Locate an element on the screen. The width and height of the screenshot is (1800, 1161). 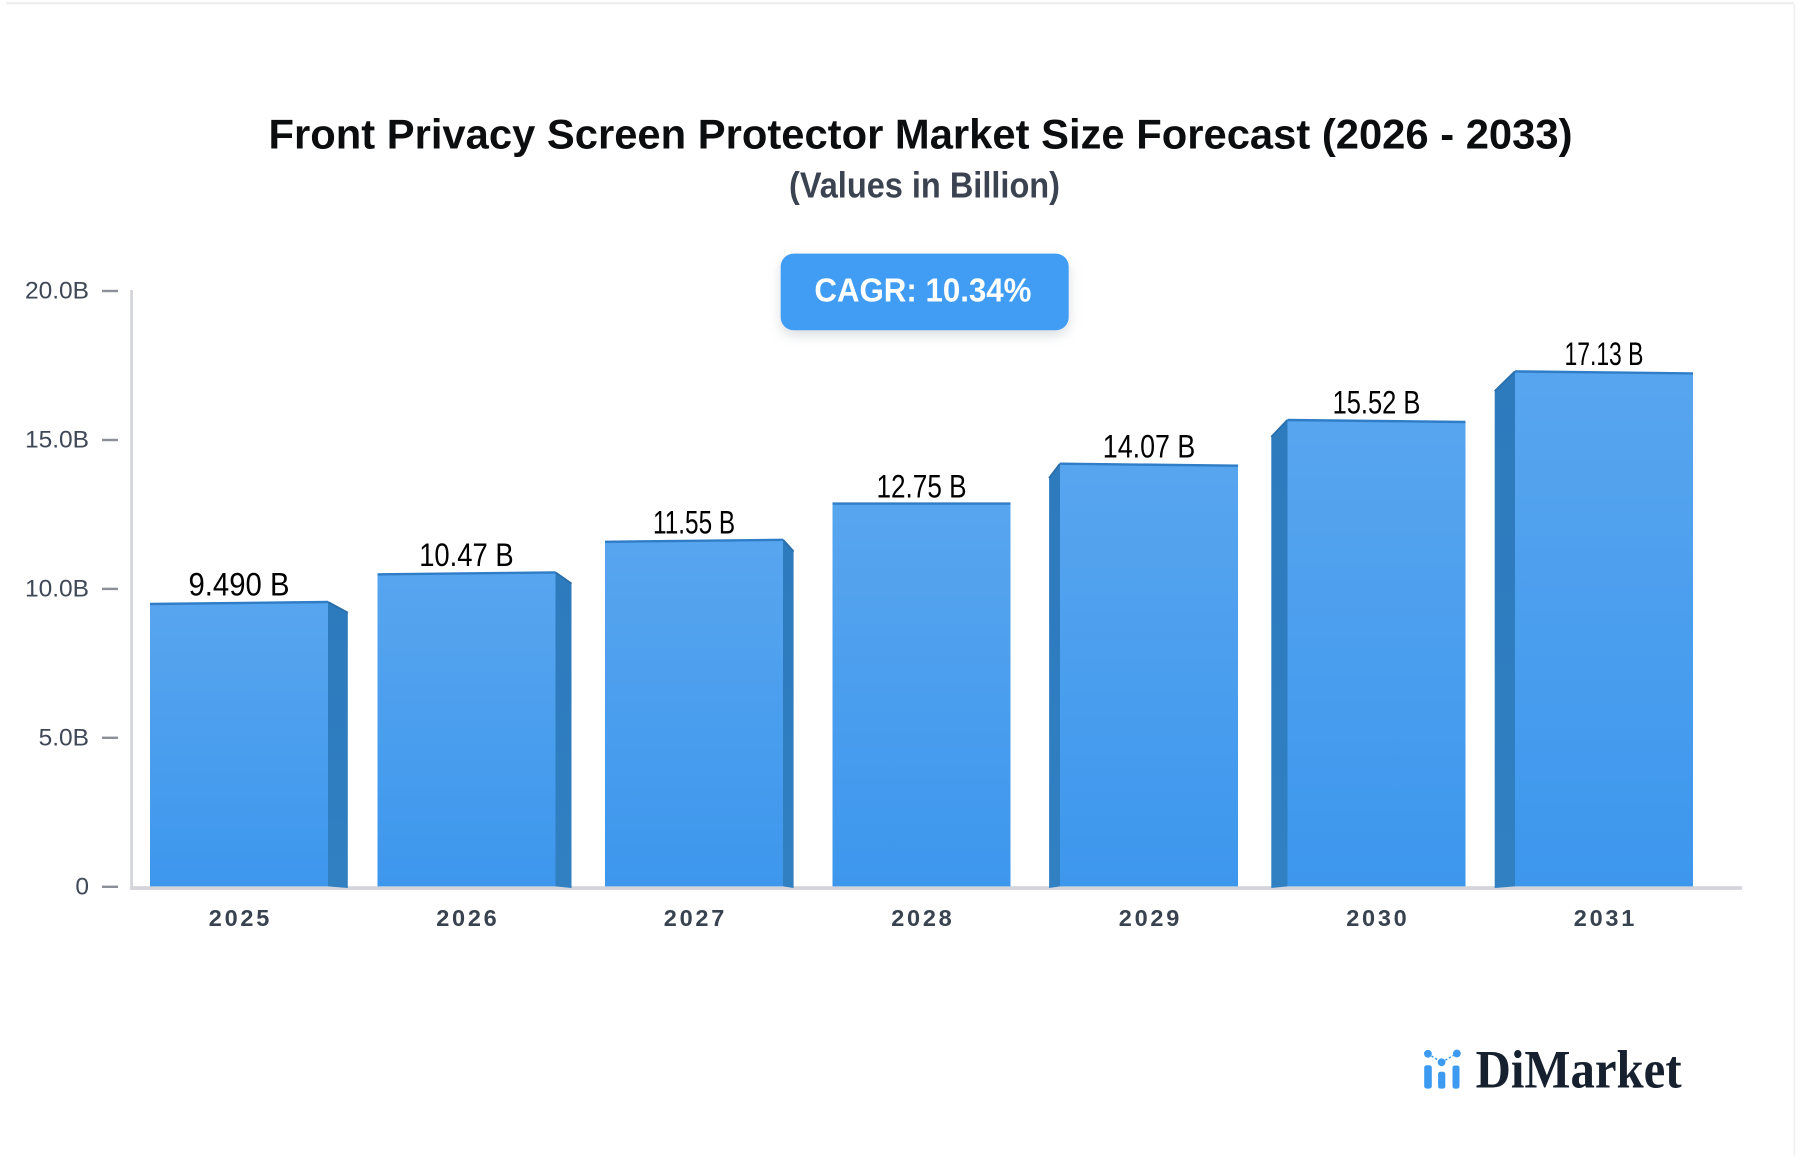
svg-text: 15.0B is located at coordinates (57, 439).